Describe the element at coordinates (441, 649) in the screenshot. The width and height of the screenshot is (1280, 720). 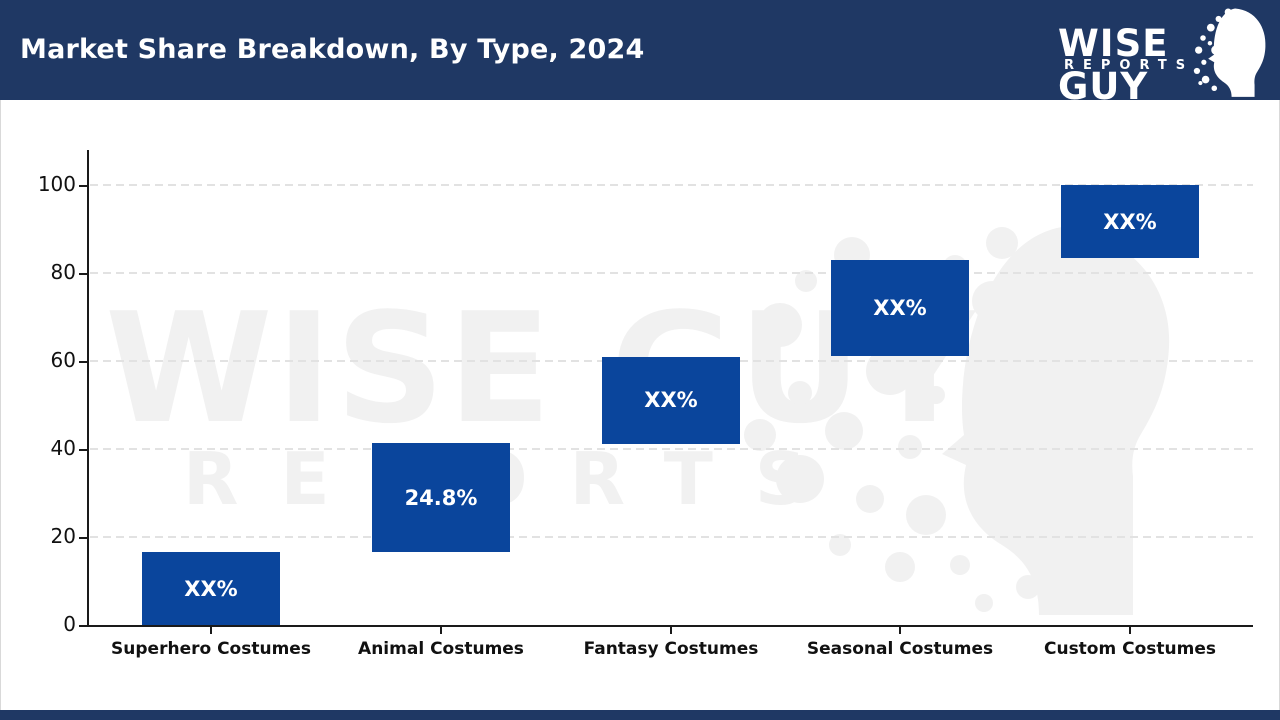
I see `category-label: Animal Costumes` at that location.